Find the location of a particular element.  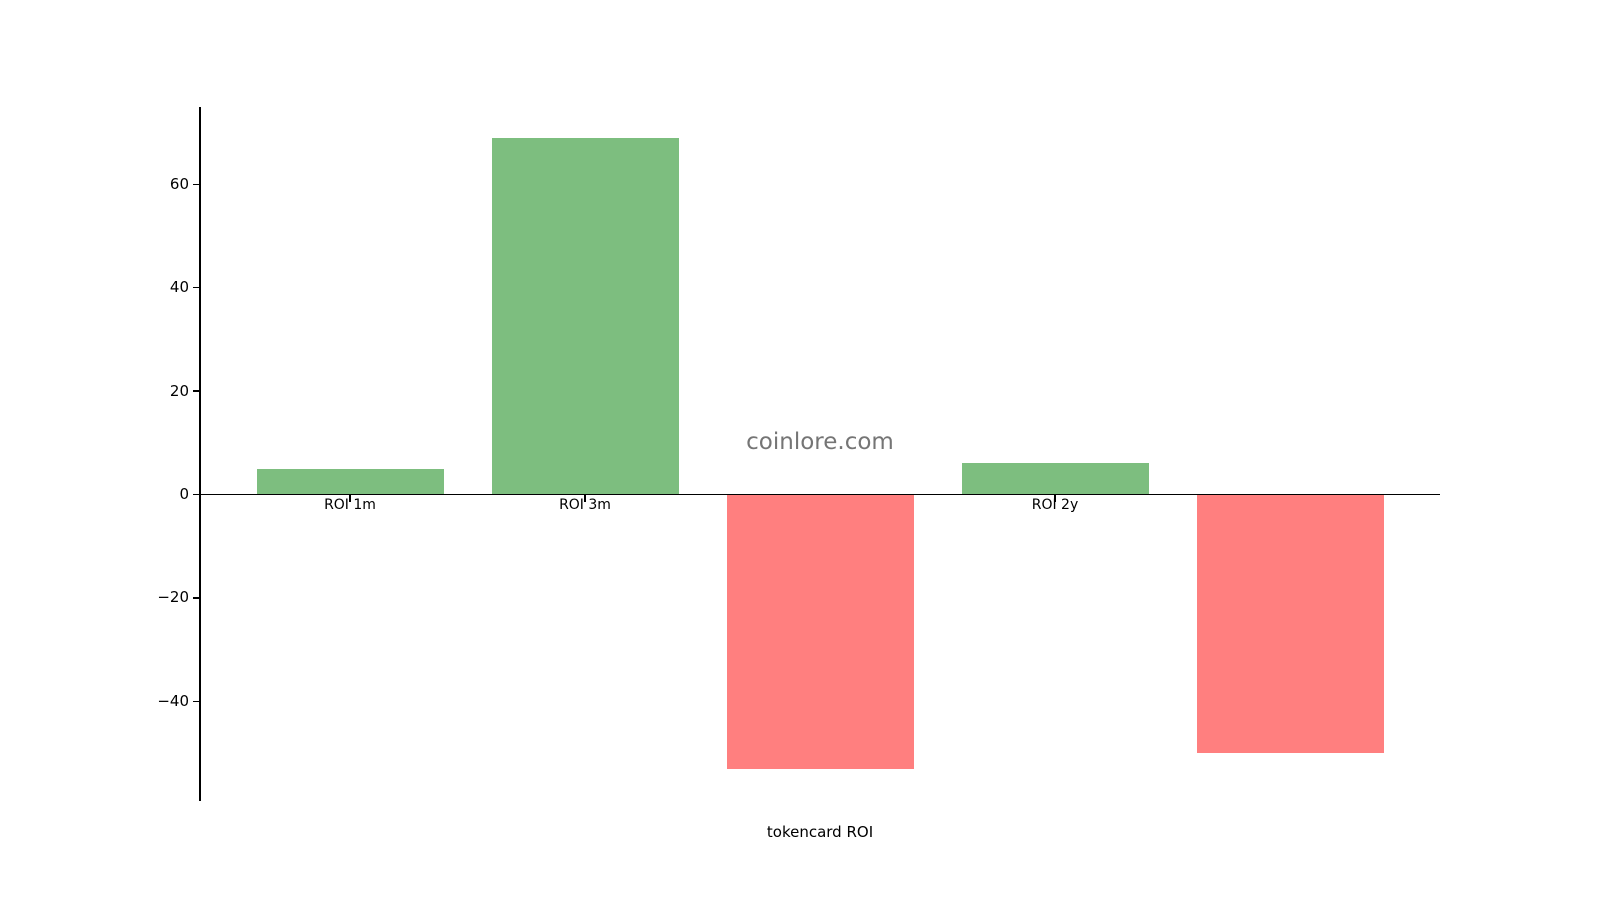

x-axis-zero-line is located at coordinates (819, 495).